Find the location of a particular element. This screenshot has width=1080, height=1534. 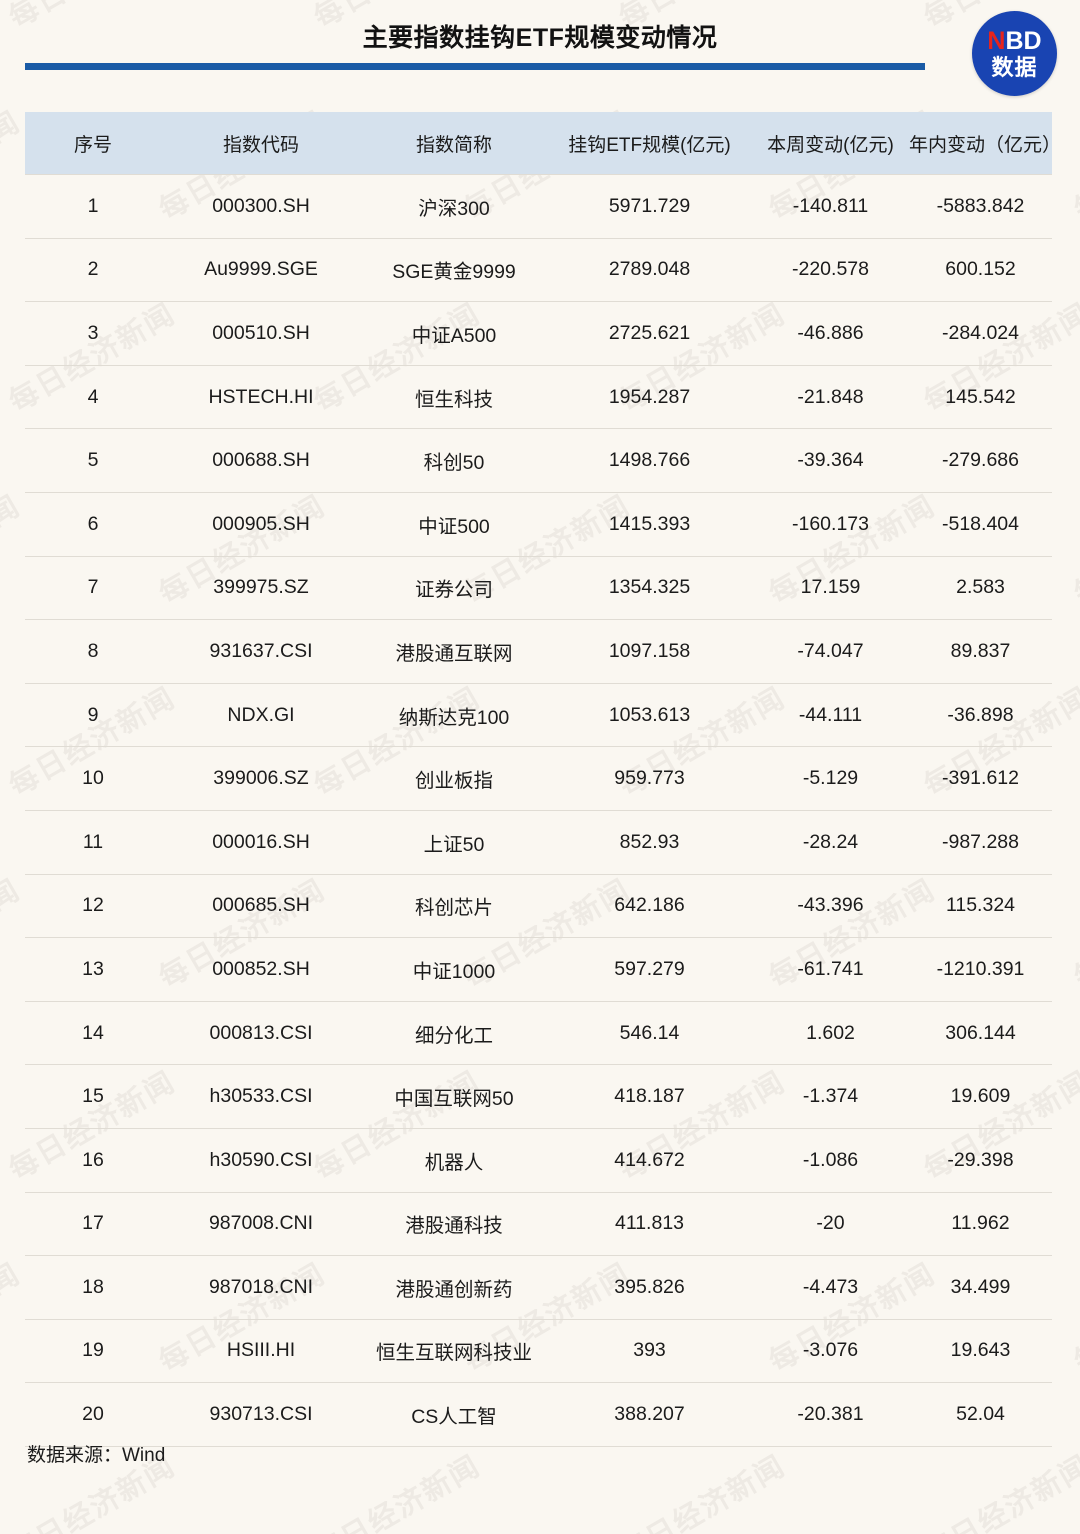

table-row: 5 000688.SH 科创50 1498.766 -39.364 -279.686 is located at coordinates (538, 460).